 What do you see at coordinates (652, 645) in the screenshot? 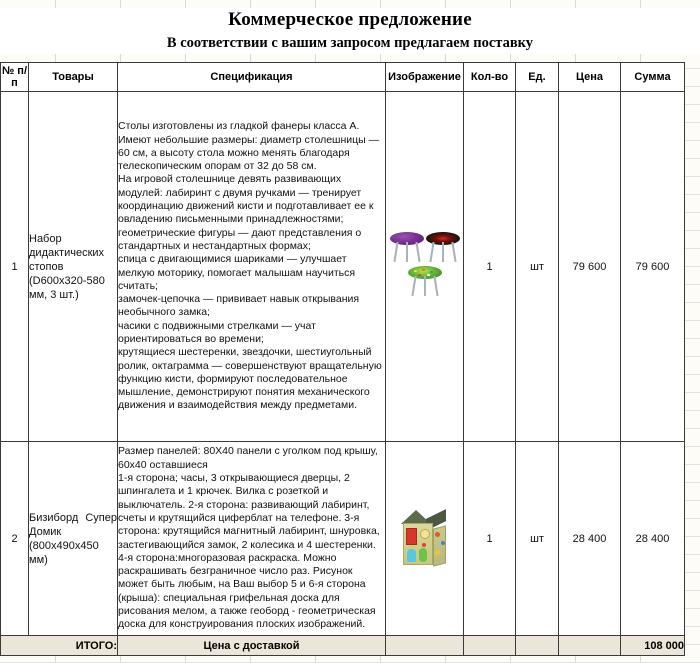
I see `totals-amount: 108 000` at bounding box center [652, 645].